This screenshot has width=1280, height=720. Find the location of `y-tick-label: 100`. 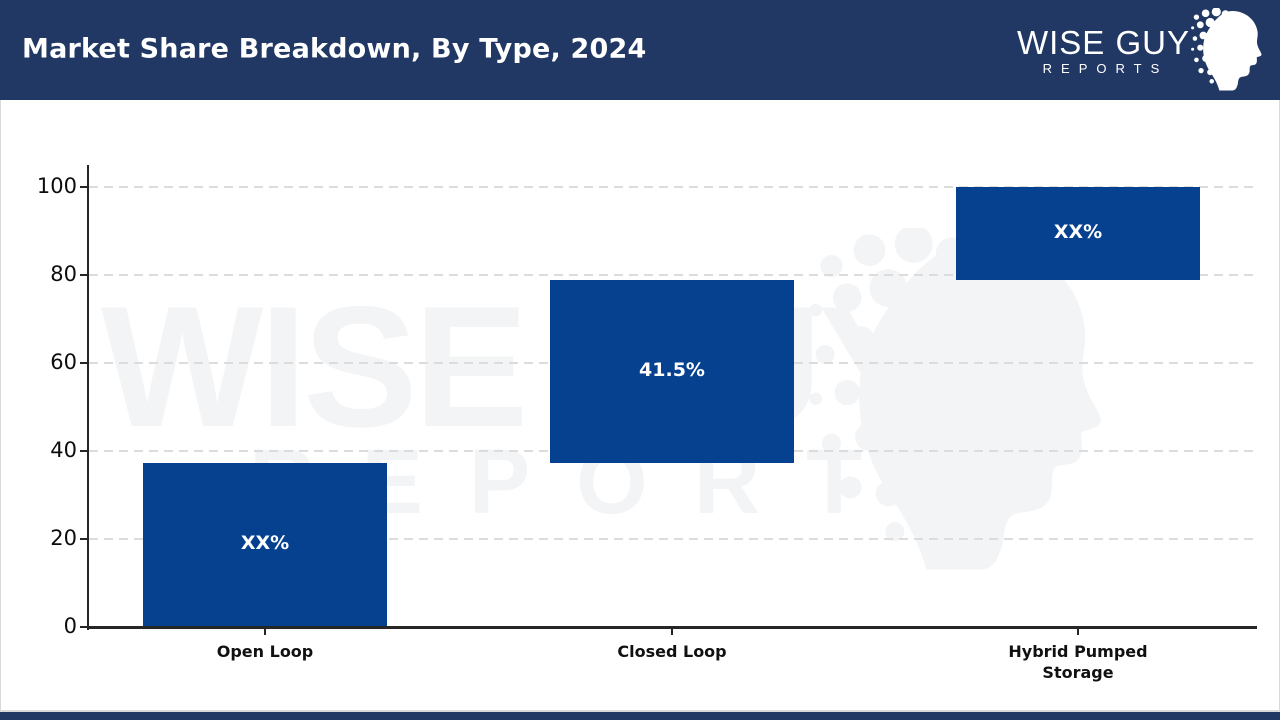

y-tick-label: 100 is located at coordinates (56, 186).